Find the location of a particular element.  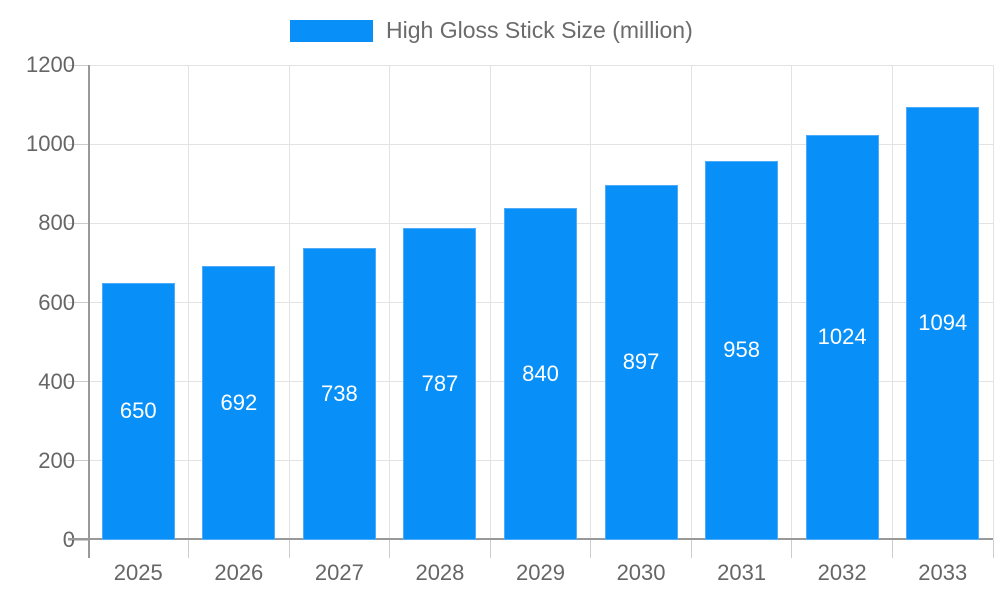

y-axis-label: 1200 is located at coordinates (50, 64).